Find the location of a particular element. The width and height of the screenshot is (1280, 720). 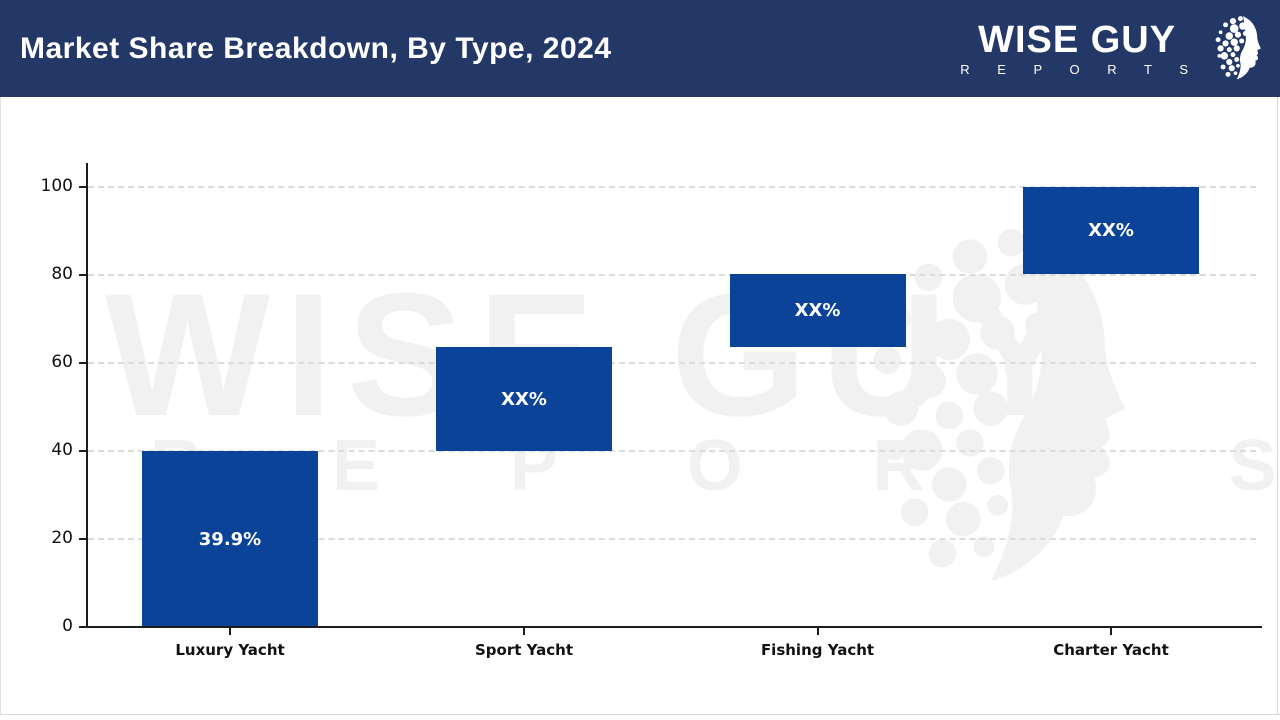

page-title: Market Share Breakdown, By Type, 2024 is located at coordinates (316, 48).